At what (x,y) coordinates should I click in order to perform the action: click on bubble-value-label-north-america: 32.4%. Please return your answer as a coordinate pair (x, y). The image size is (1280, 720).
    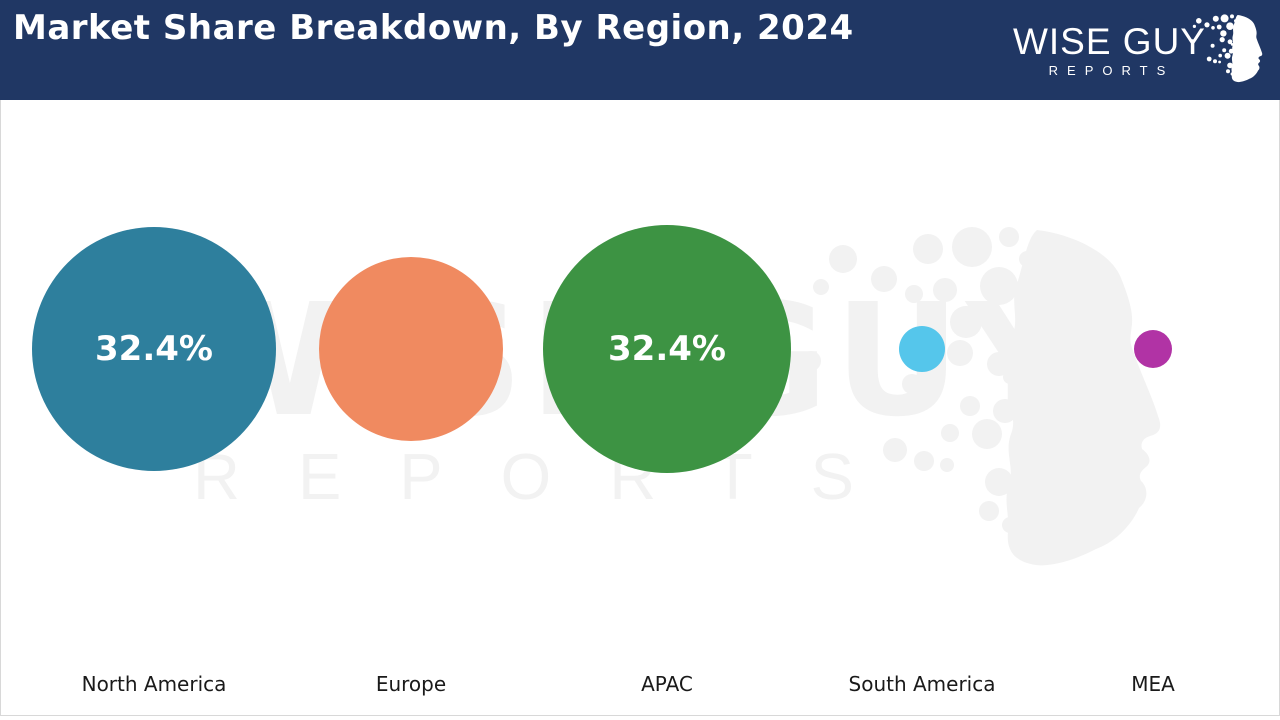
    Looking at the image, I should click on (154, 349).